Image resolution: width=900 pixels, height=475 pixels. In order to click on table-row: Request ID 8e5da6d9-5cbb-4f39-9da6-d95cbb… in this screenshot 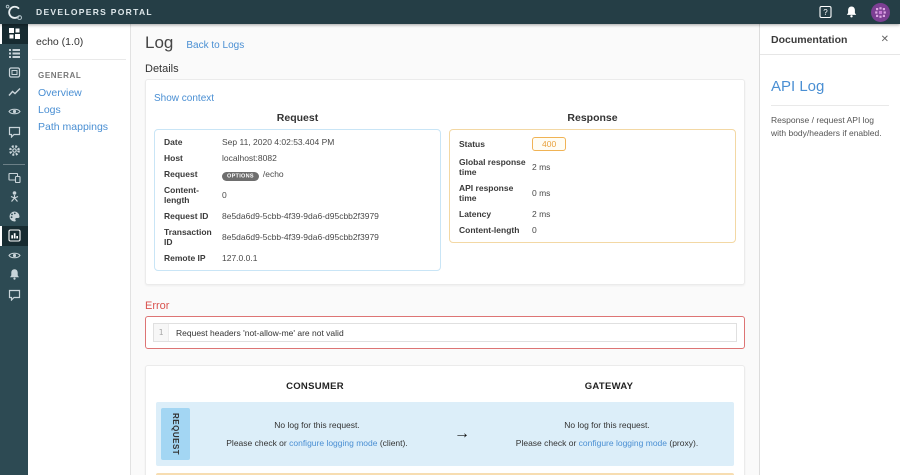, I will do `click(271, 216)`.